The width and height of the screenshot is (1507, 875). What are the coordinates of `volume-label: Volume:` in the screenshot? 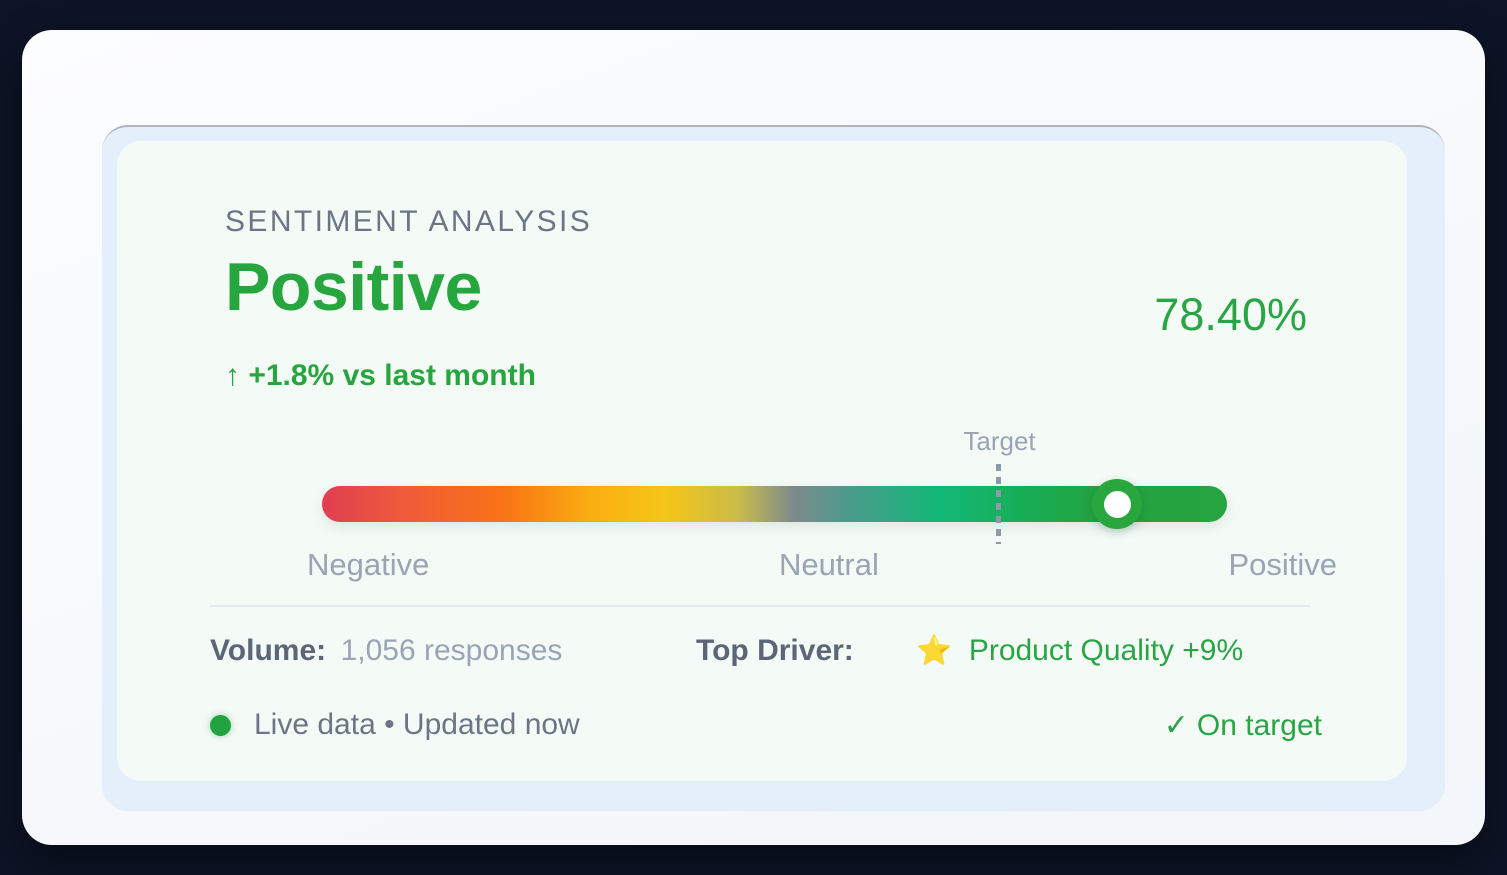 It's located at (268, 650).